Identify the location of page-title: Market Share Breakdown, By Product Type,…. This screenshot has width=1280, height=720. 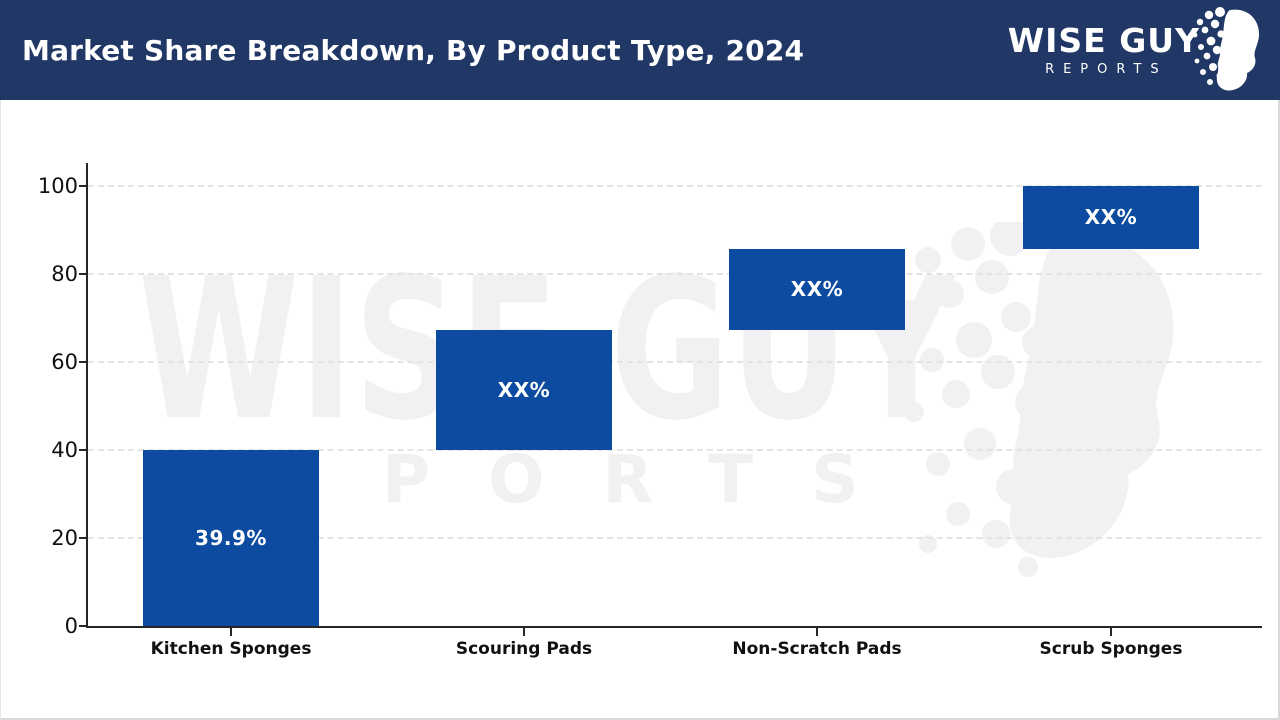
(413, 50).